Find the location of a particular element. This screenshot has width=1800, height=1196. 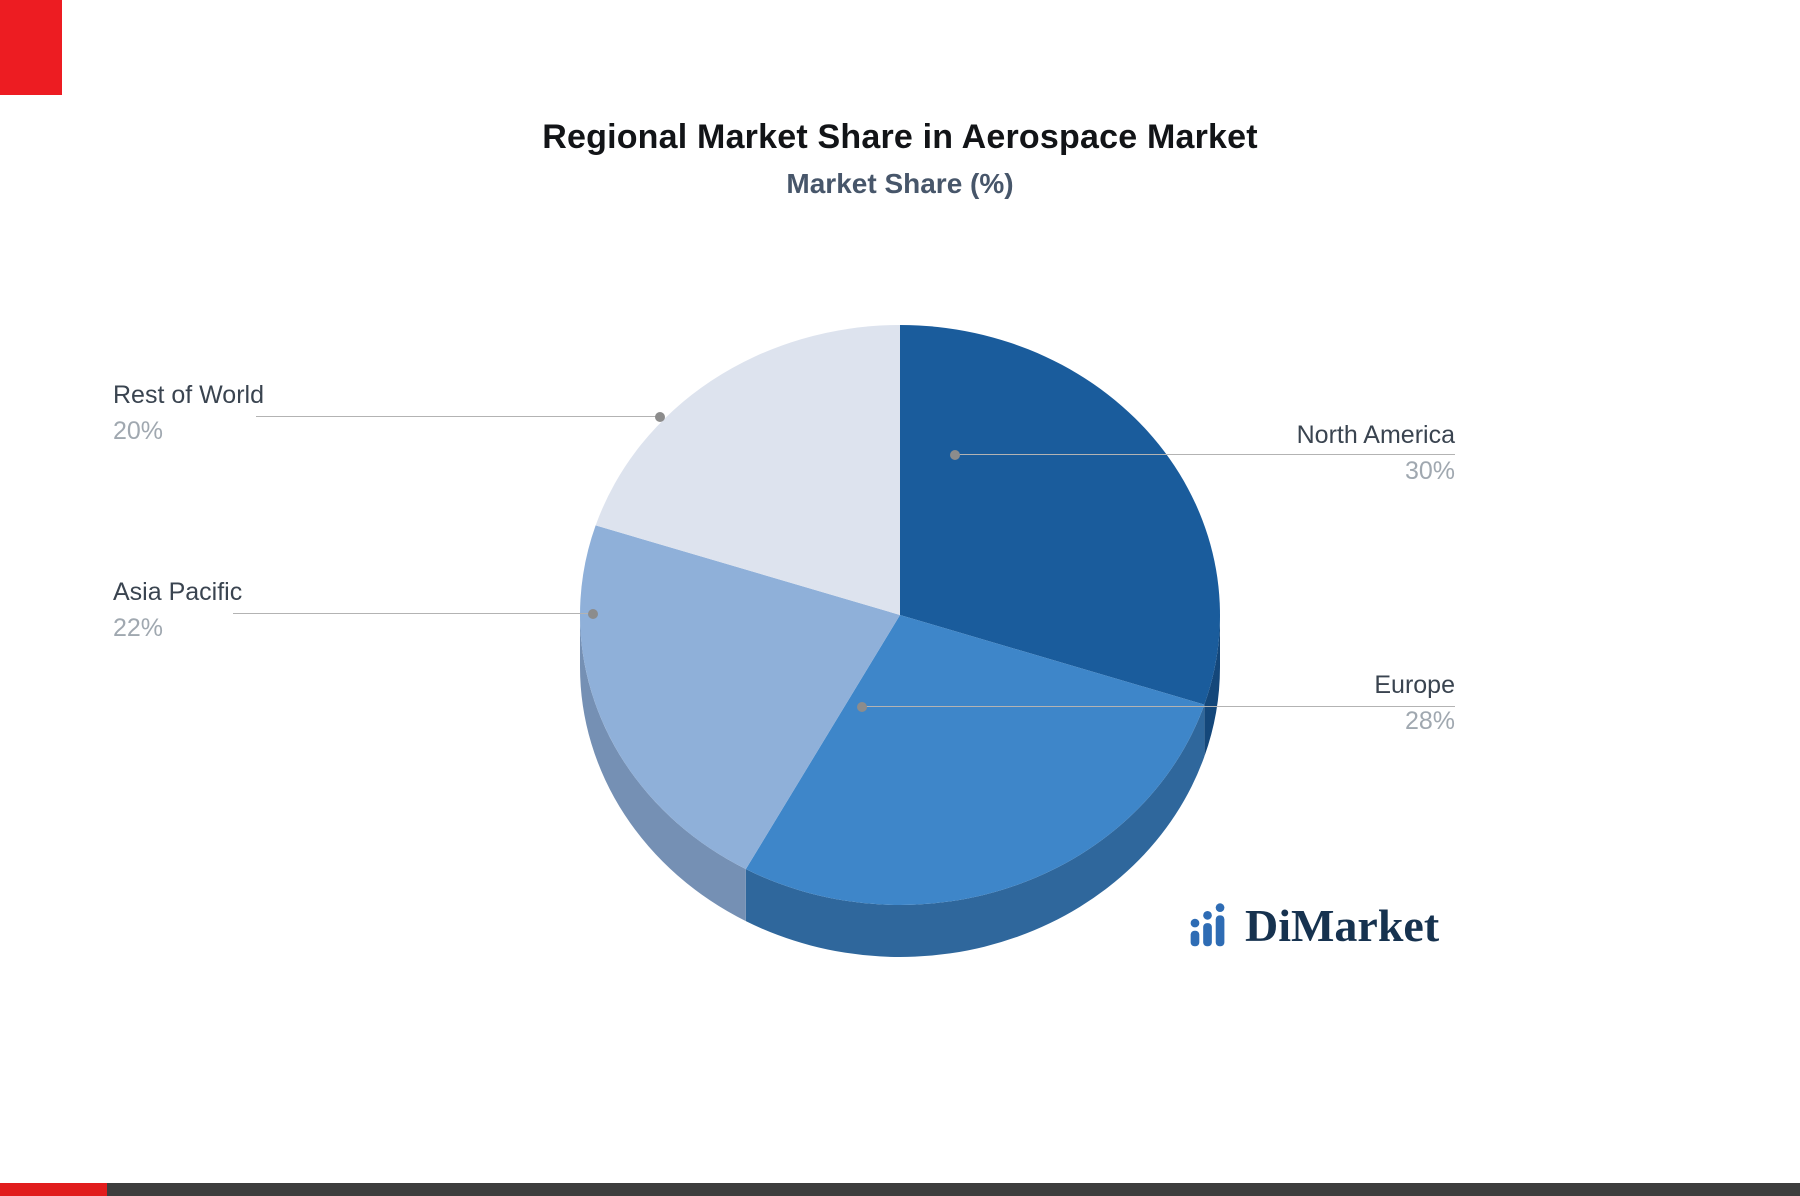

slice-label-europe: Europe is located at coordinates (1414, 685).